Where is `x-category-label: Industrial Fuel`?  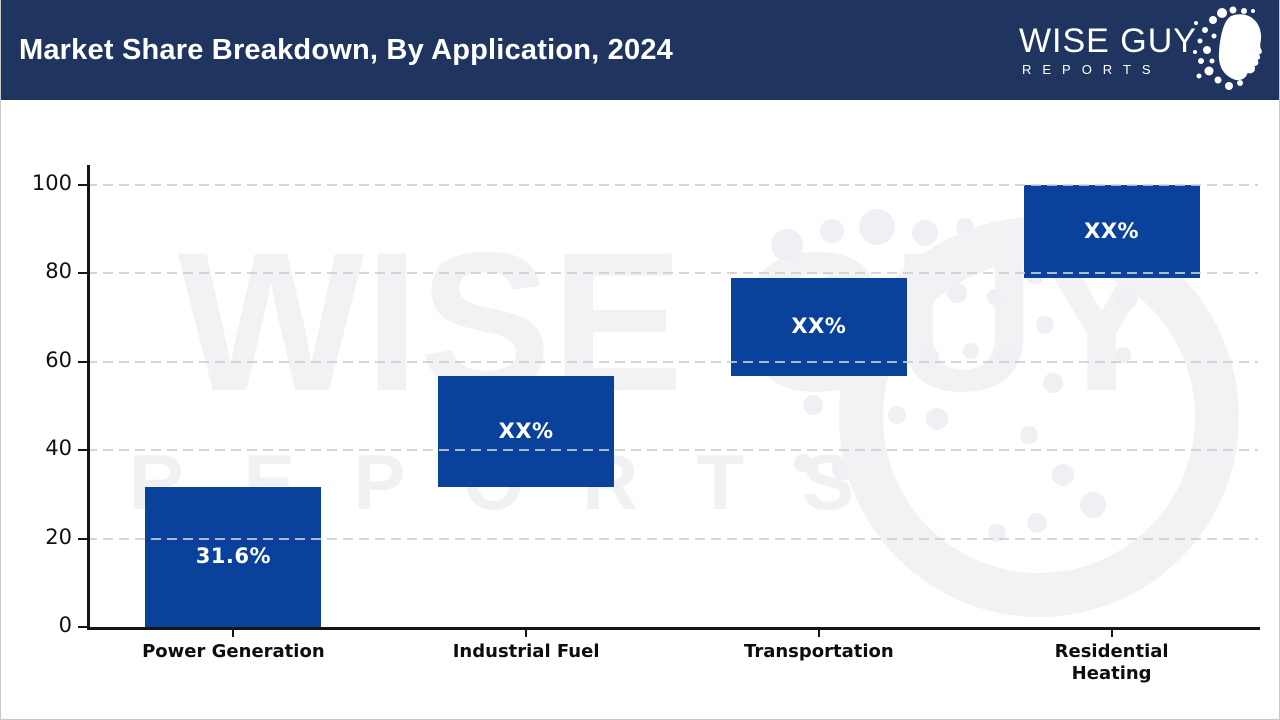 x-category-label: Industrial Fuel is located at coordinates (526, 651).